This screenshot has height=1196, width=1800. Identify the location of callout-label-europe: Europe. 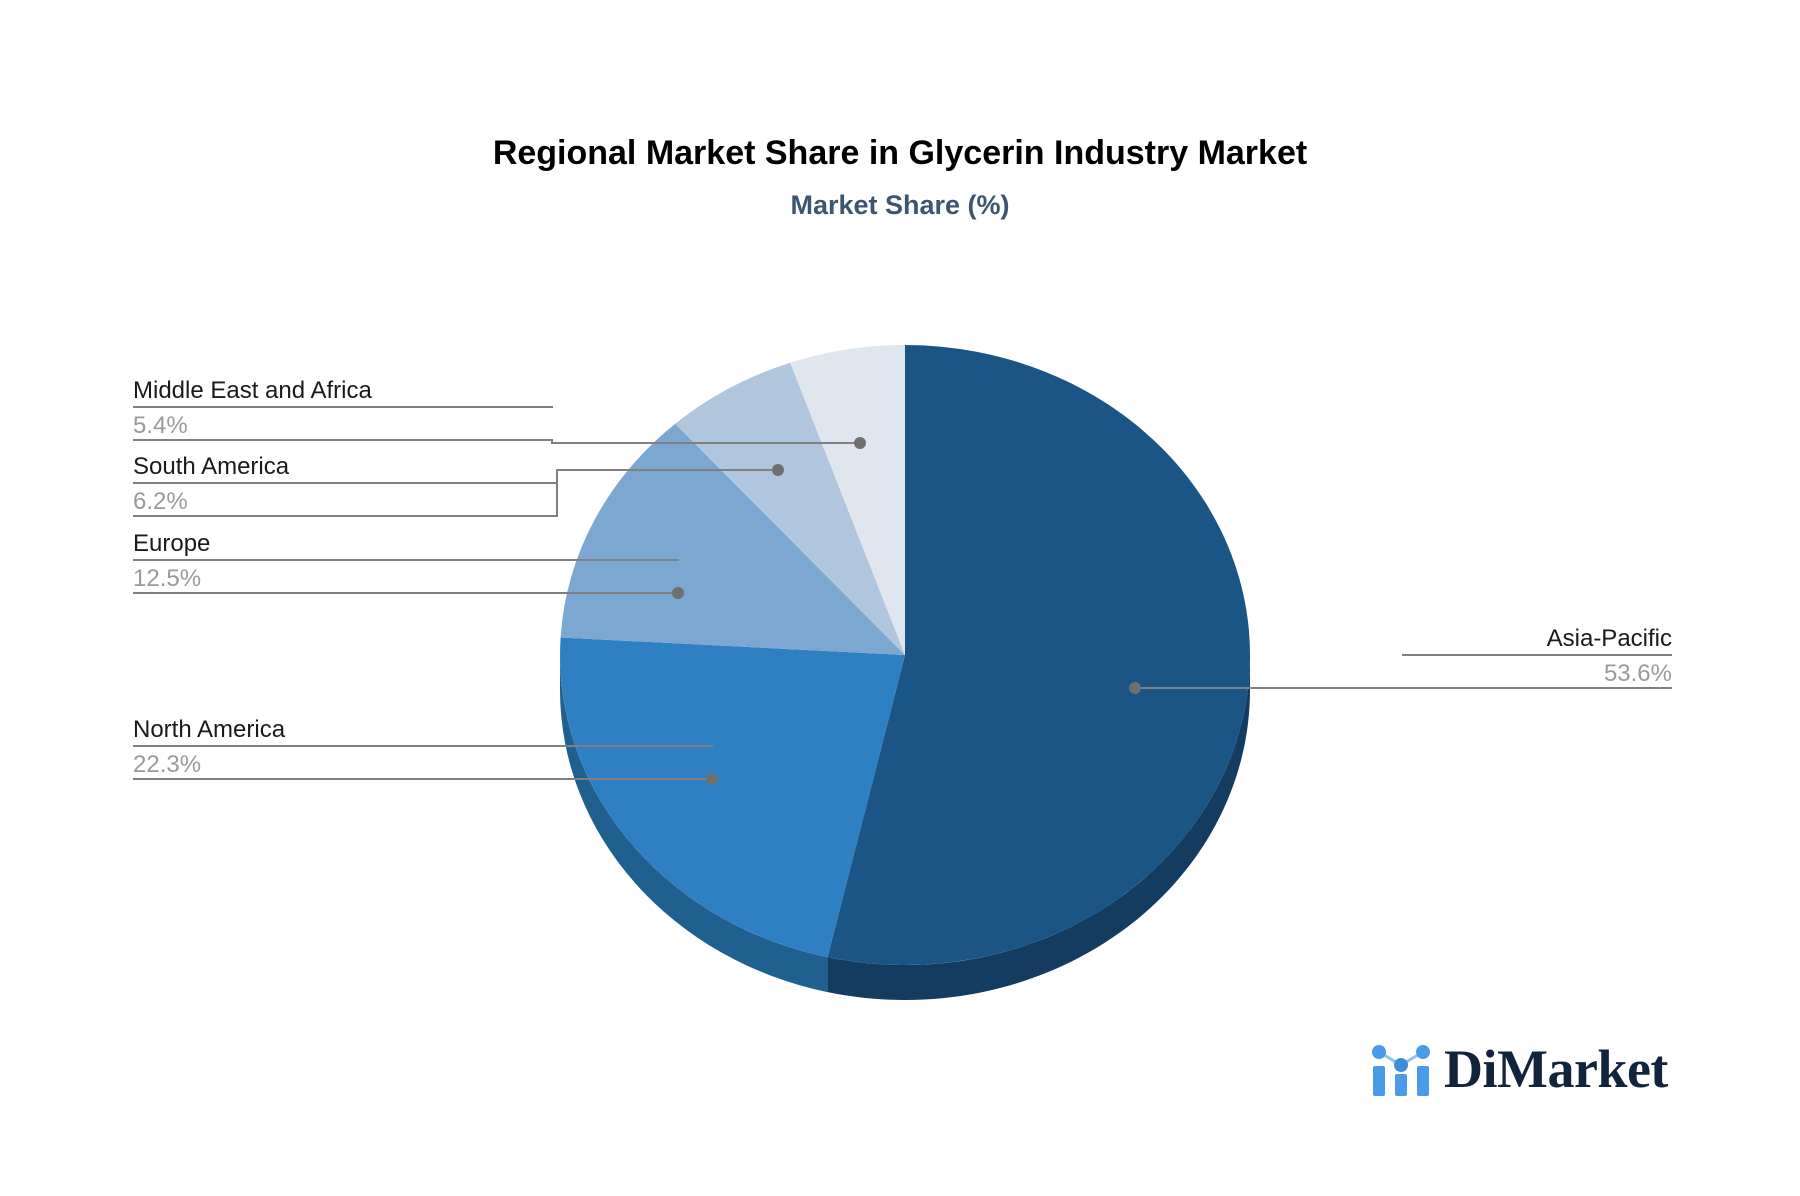
(172, 543).